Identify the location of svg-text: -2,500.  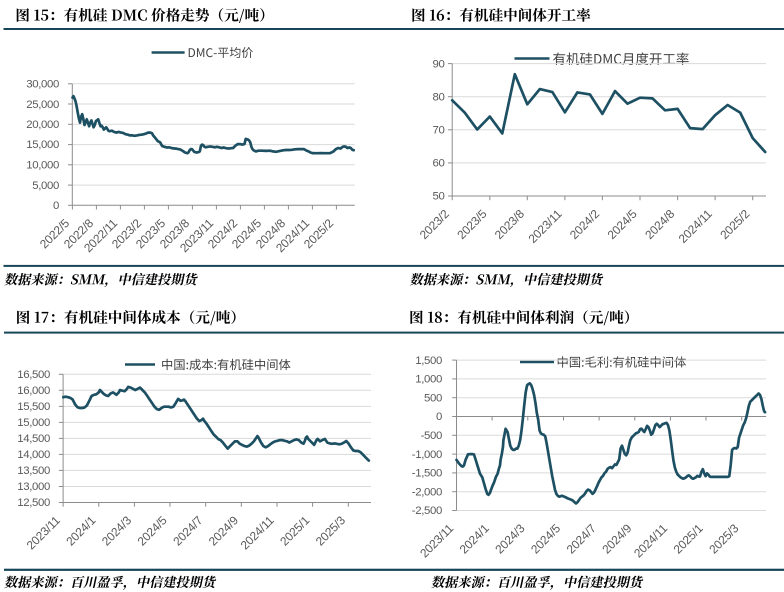
(427, 511).